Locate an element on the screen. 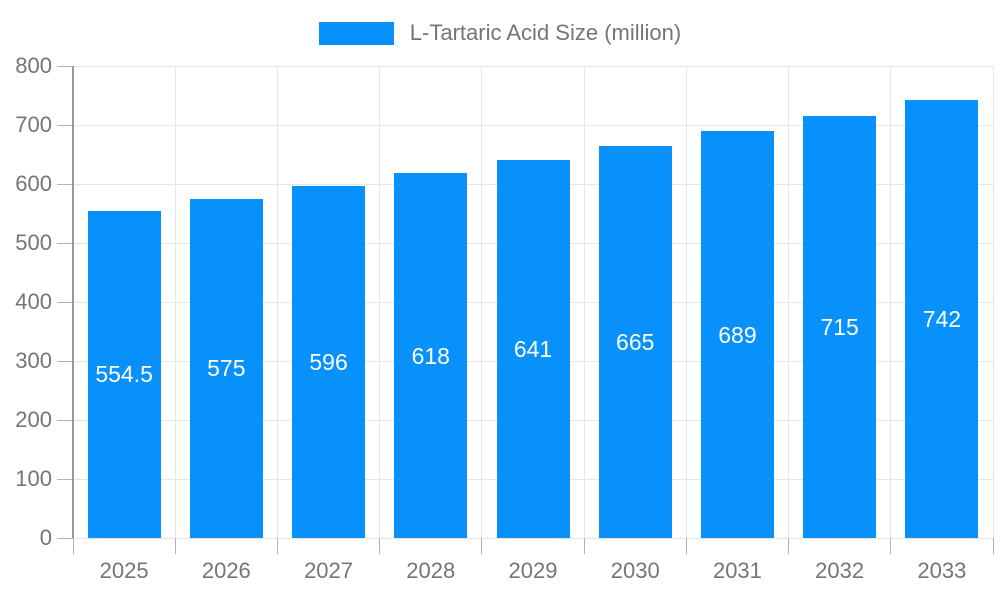 Image resolution: width=1000 pixels, height=600 pixels. y-axis-tick-label: 500 is located at coordinates (33, 242).